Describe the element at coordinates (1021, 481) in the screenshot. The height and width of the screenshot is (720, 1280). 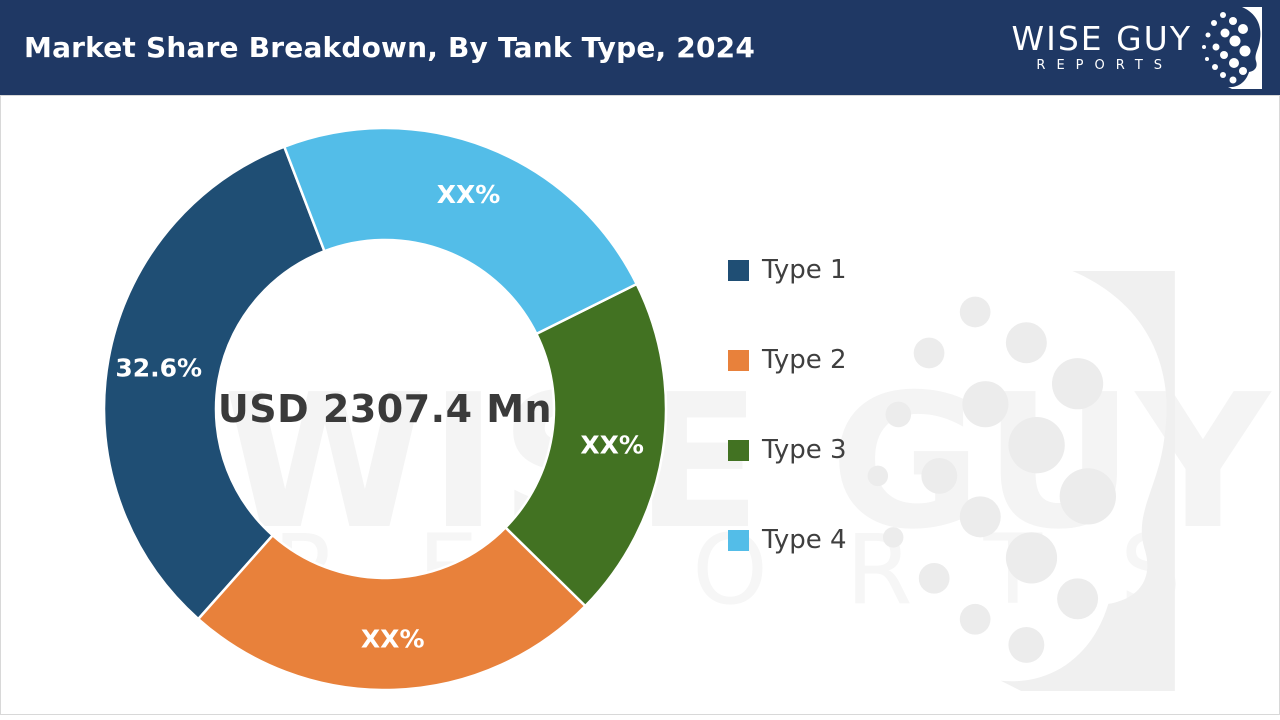
I see `watermark-face-icon` at that location.